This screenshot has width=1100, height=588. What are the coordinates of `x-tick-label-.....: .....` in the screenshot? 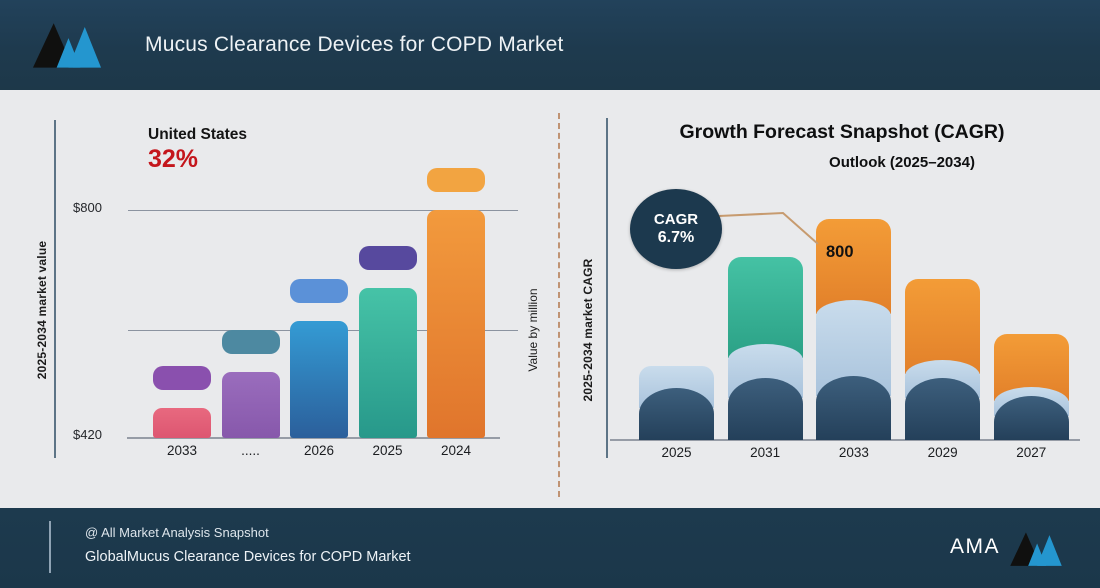 It's located at (250, 450).